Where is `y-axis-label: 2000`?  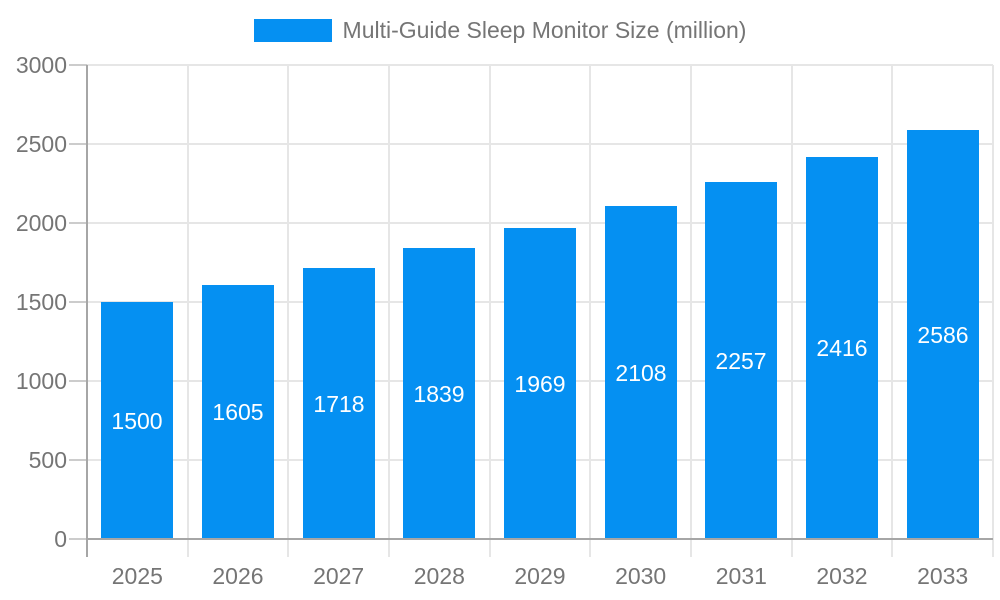 y-axis-label: 2000 is located at coordinates (41, 223).